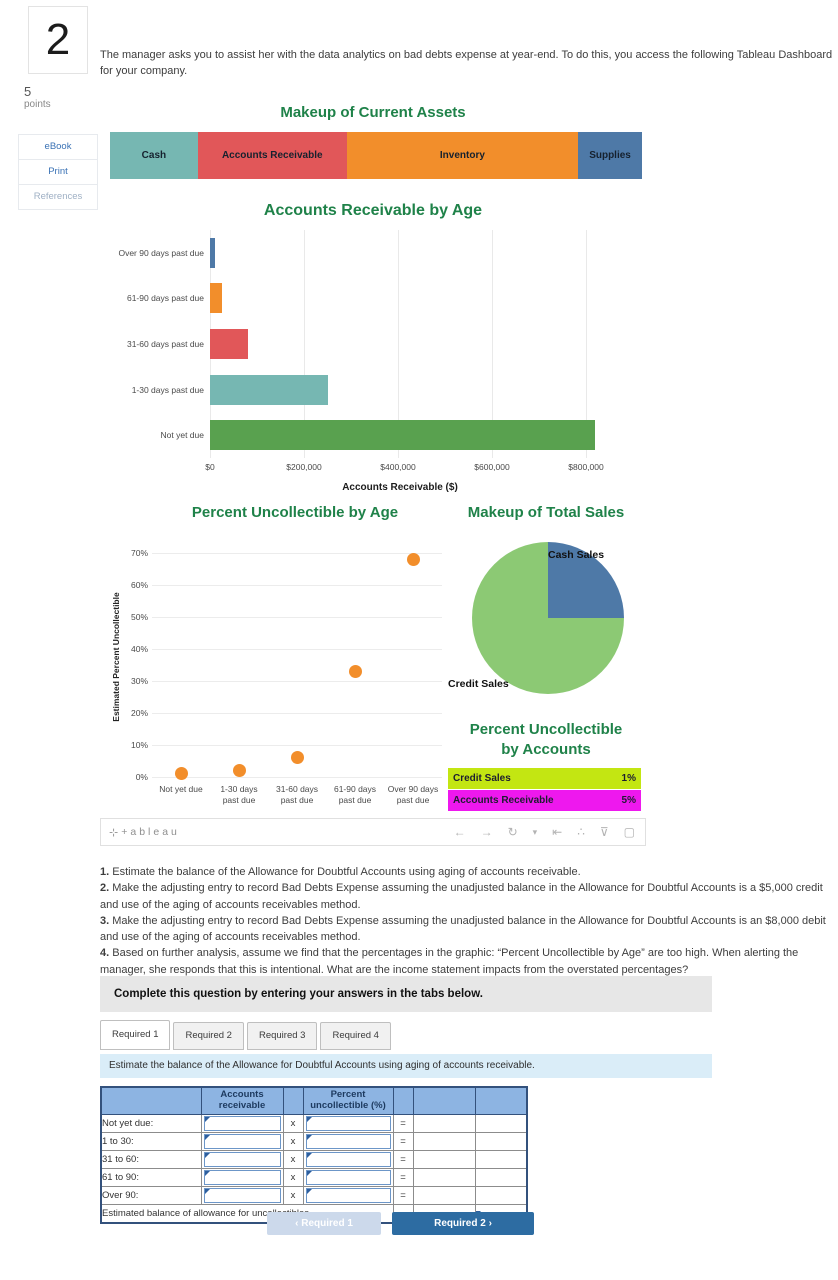 Image resolution: width=838 pixels, height=1280 pixels. Describe the element at coordinates (144, 832) in the screenshot. I see `tableau-logo: ⊹ +ableau` at that location.